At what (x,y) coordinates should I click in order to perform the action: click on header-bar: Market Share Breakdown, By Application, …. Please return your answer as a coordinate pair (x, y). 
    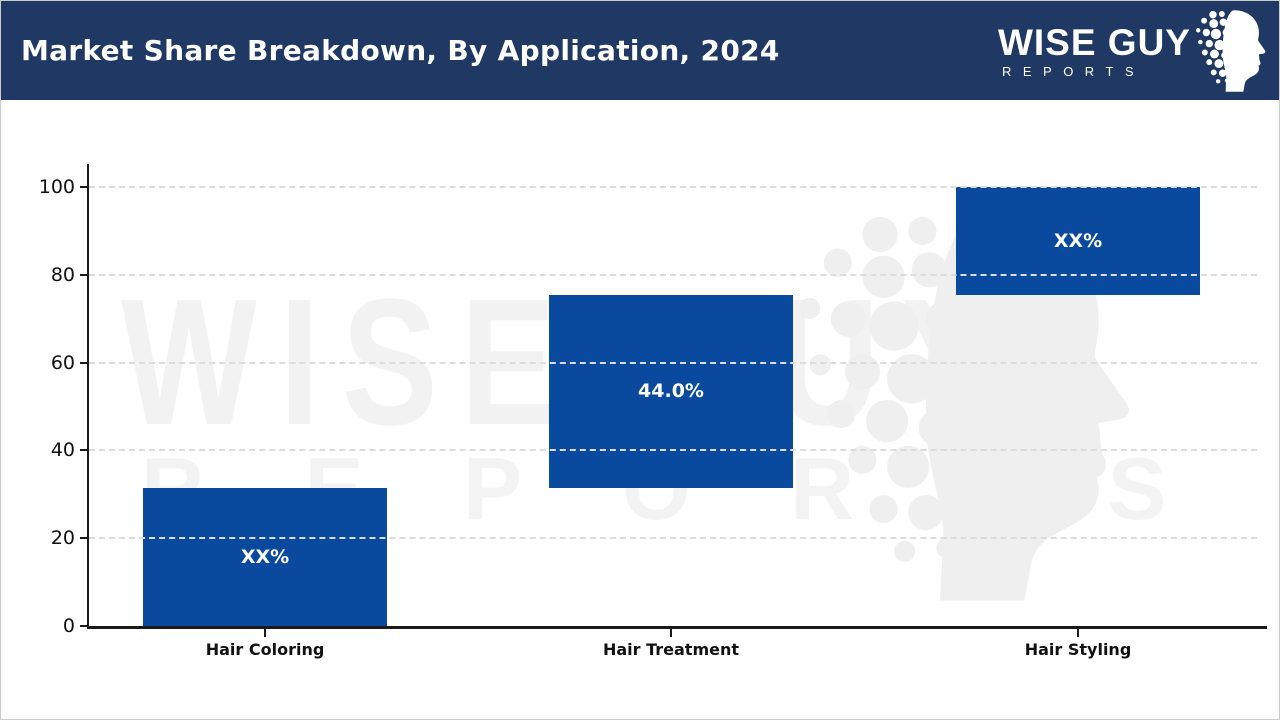
    Looking at the image, I should click on (640, 50).